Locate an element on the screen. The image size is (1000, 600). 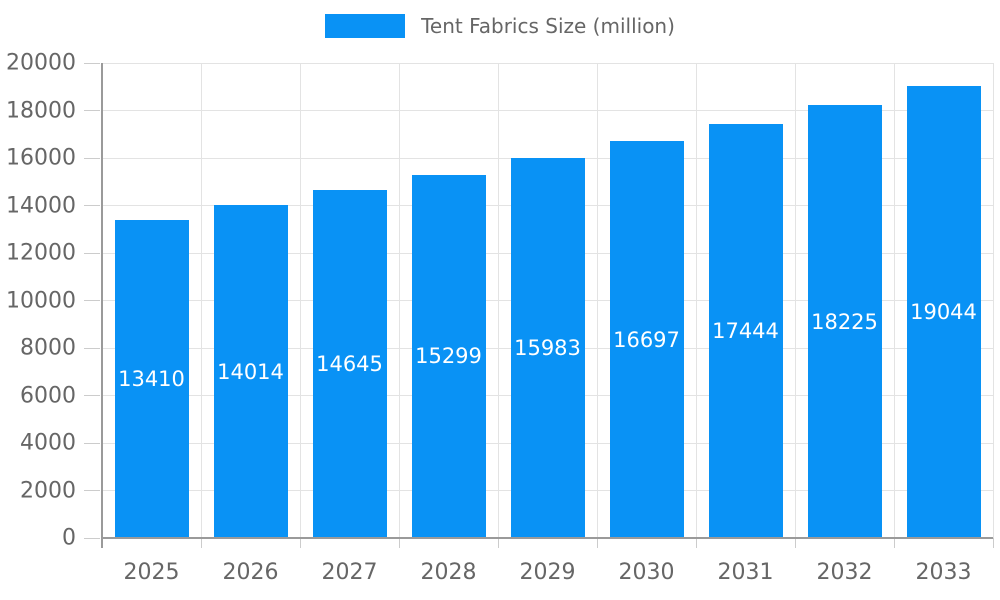
bar-2029 is located at coordinates (547, 348).